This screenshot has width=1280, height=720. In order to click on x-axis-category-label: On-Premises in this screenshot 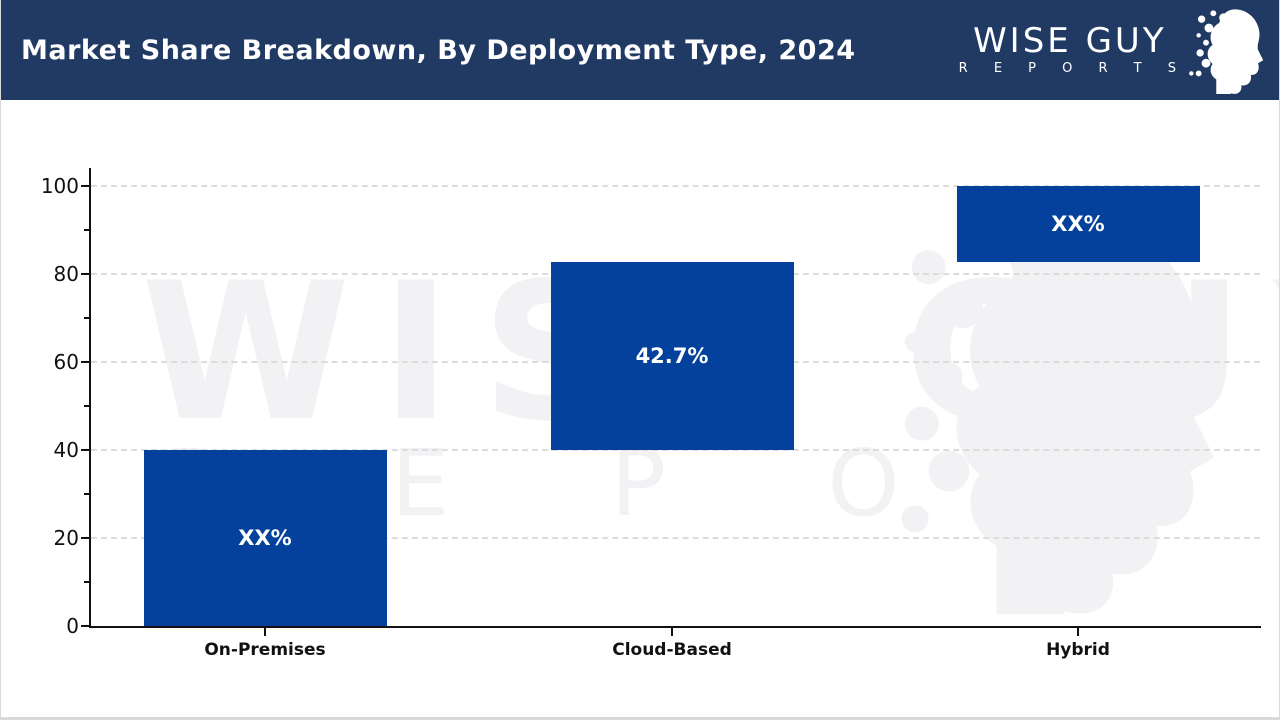, I will do `click(265, 650)`.